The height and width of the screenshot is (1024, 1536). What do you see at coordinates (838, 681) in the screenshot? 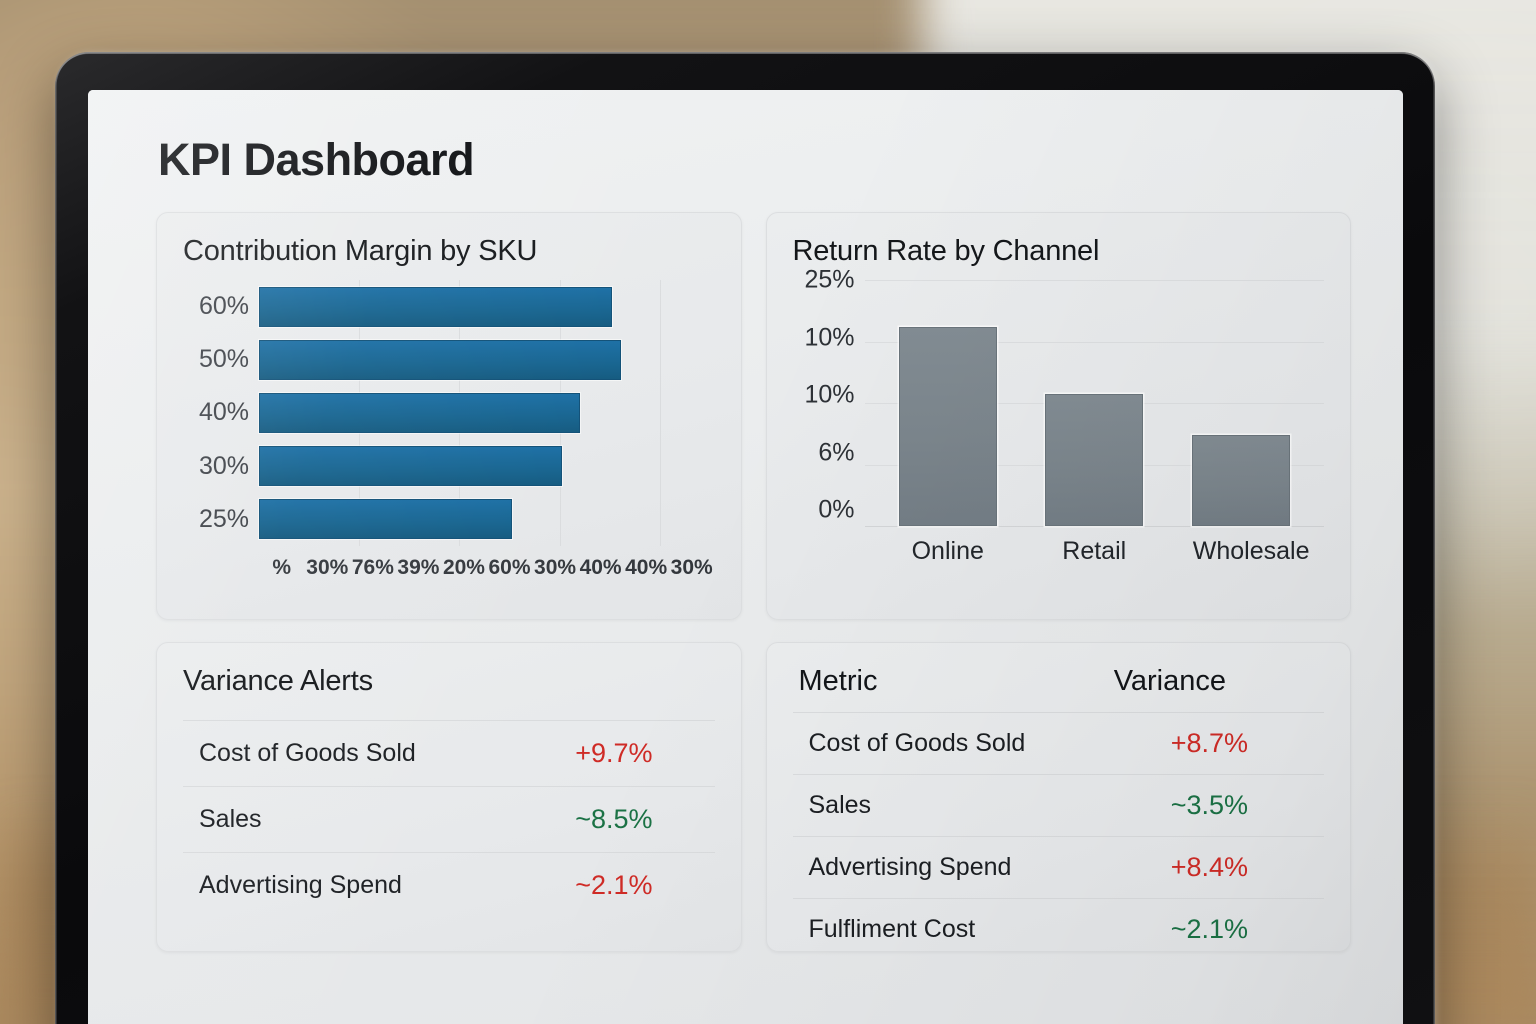
I see `column-header-metric: Metric` at bounding box center [838, 681].